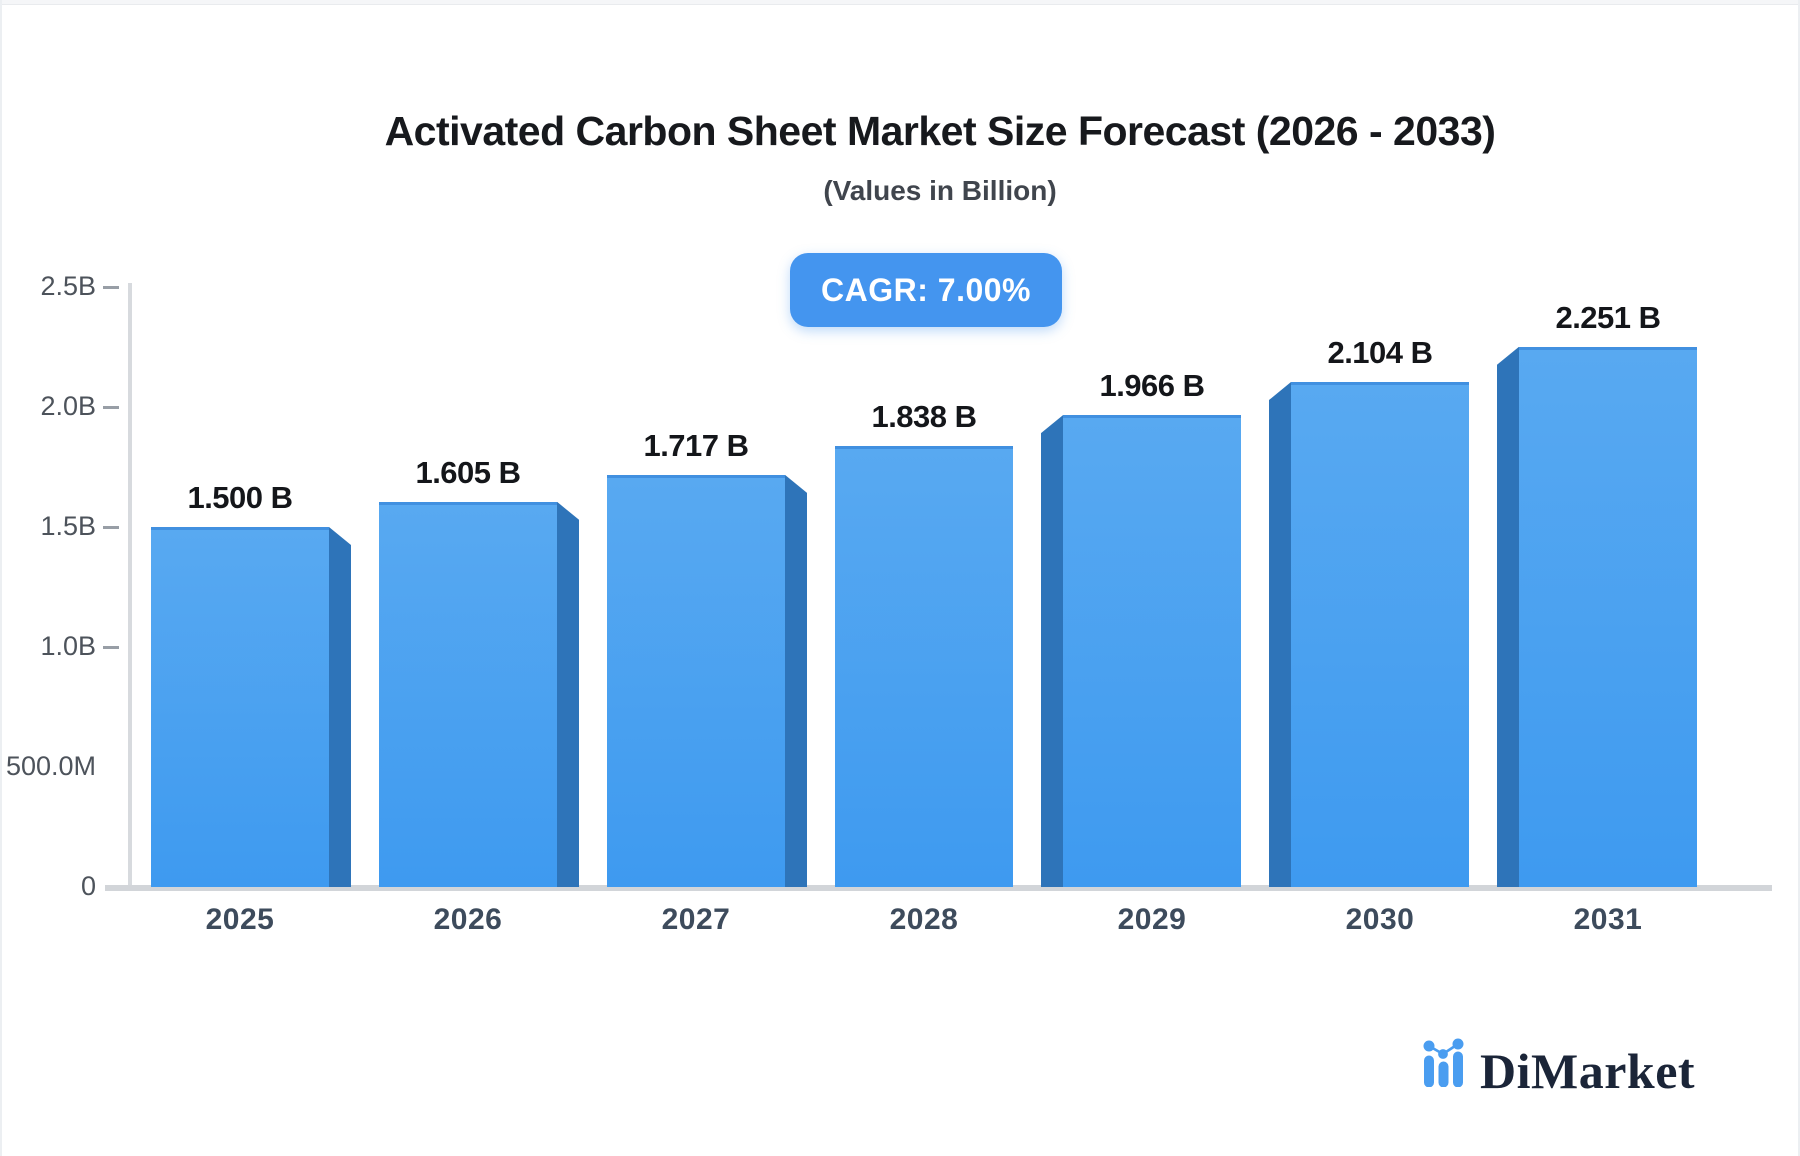 The image size is (1800, 1156). Describe the element at coordinates (1152, 651) in the screenshot. I see `bar-face-2029` at that location.